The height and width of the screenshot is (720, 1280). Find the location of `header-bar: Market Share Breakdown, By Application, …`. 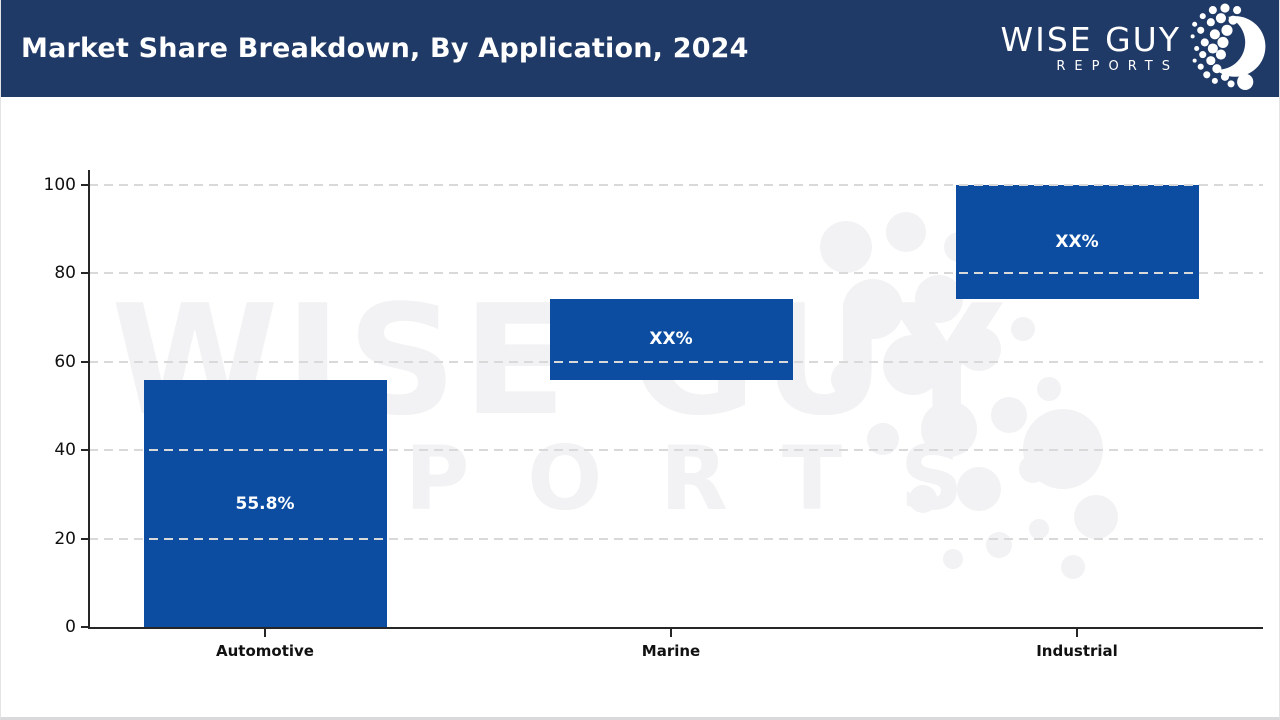

header-bar: Market Share Breakdown, By Application, … is located at coordinates (640, 48).